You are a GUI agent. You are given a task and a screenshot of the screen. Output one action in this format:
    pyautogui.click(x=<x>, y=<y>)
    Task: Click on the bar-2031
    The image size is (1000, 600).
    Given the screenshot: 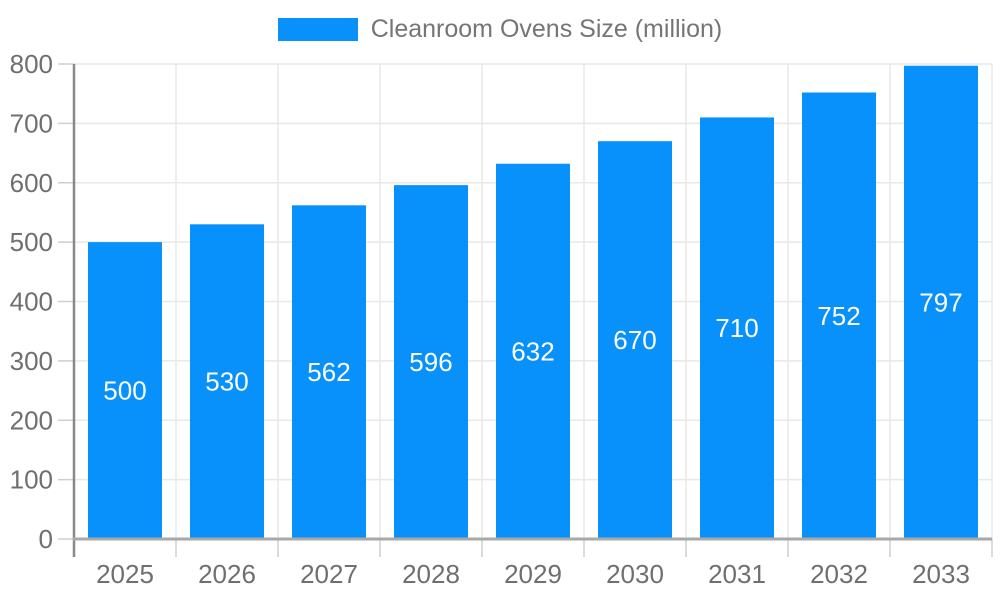 What is the action you would take?
    pyautogui.click(x=737, y=328)
    